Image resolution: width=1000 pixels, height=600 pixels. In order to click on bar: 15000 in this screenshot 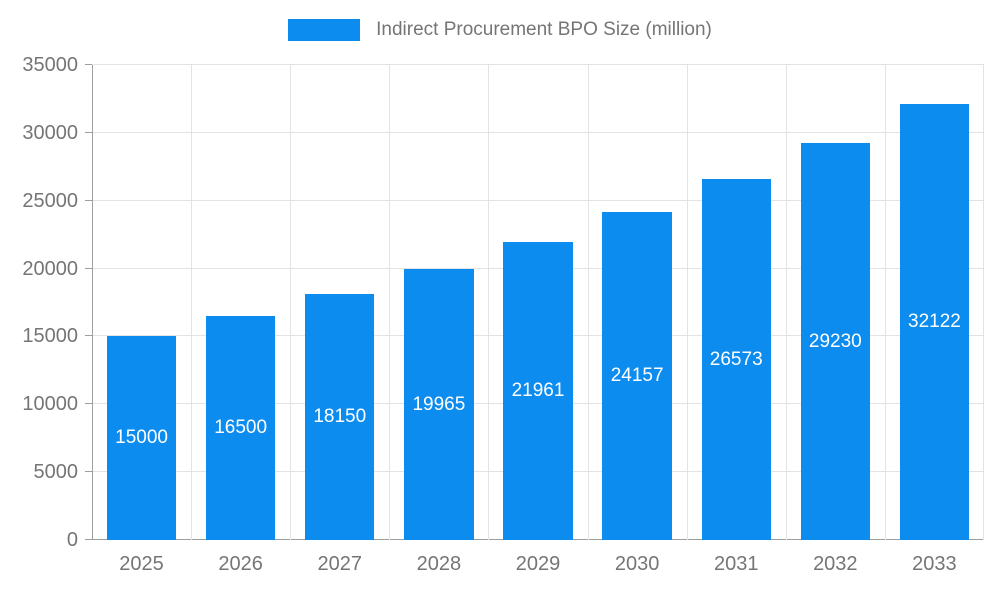, I will do `click(141, 438)`.